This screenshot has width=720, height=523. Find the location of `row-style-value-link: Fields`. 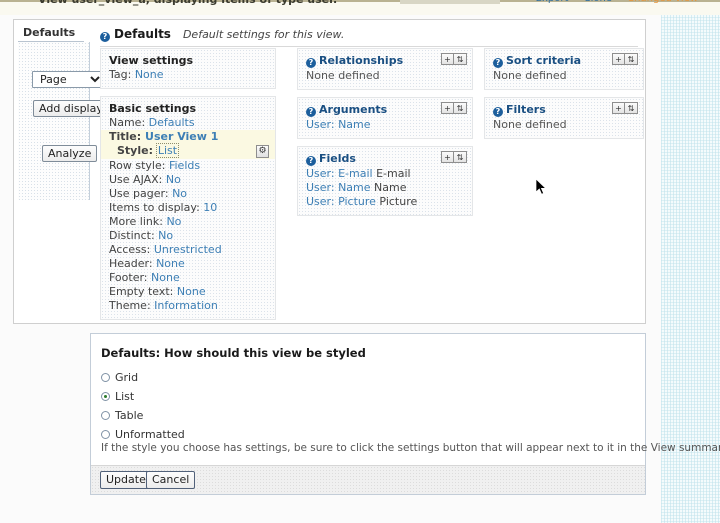

row-style-value-link: Fields is located at coordinates (184, 165).